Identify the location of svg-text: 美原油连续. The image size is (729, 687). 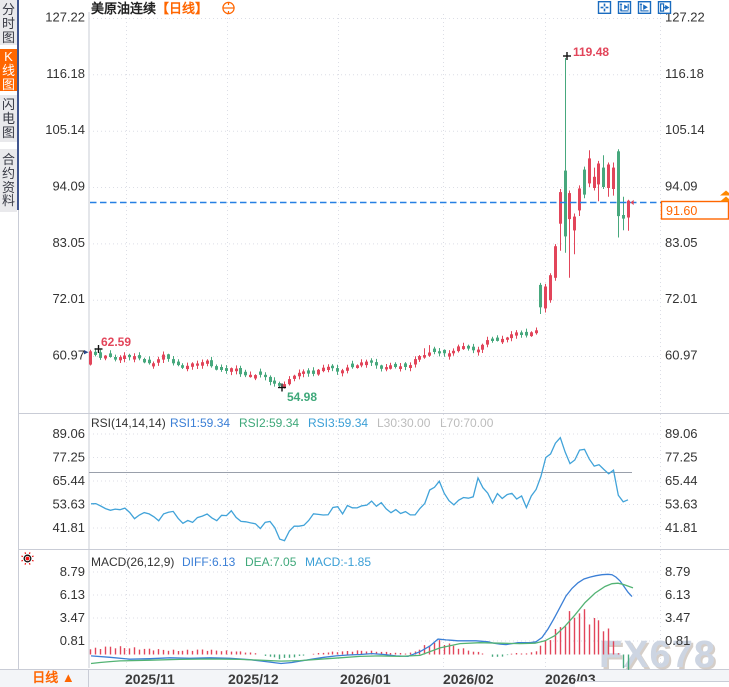
(123, 8).